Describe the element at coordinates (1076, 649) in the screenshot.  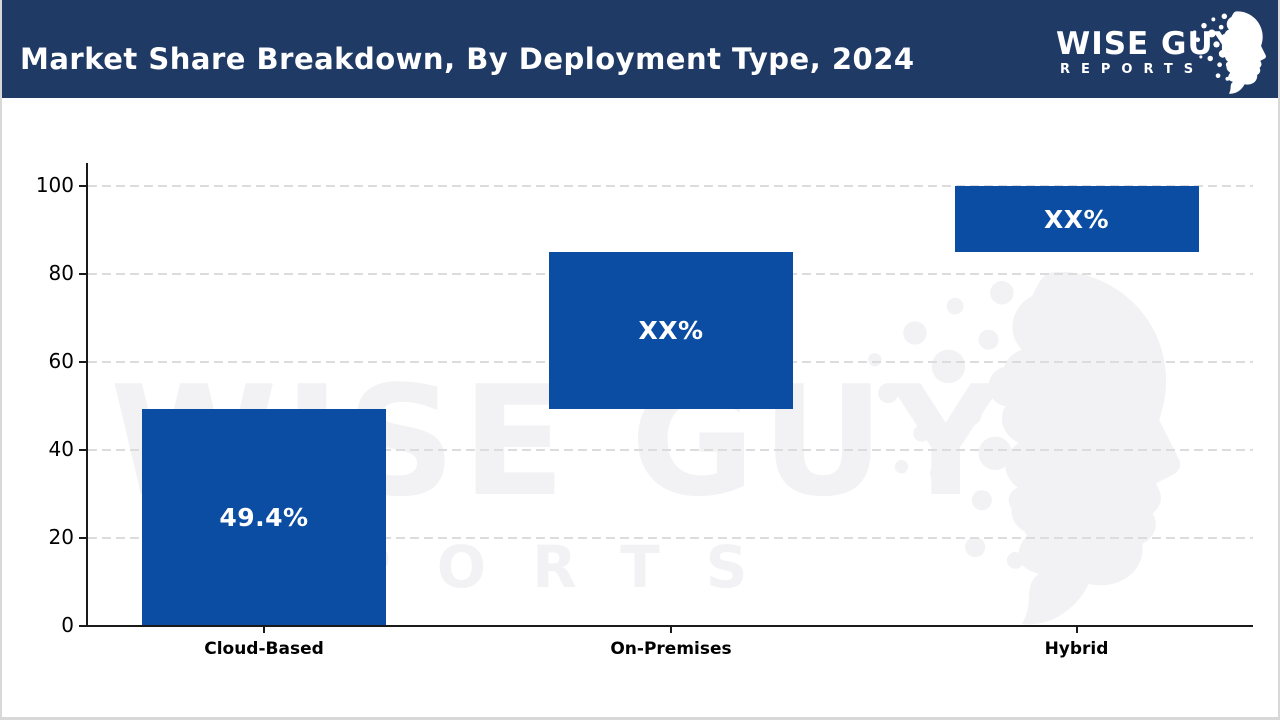
I see `x-category-label-hybrid: Hybrid` at that location.